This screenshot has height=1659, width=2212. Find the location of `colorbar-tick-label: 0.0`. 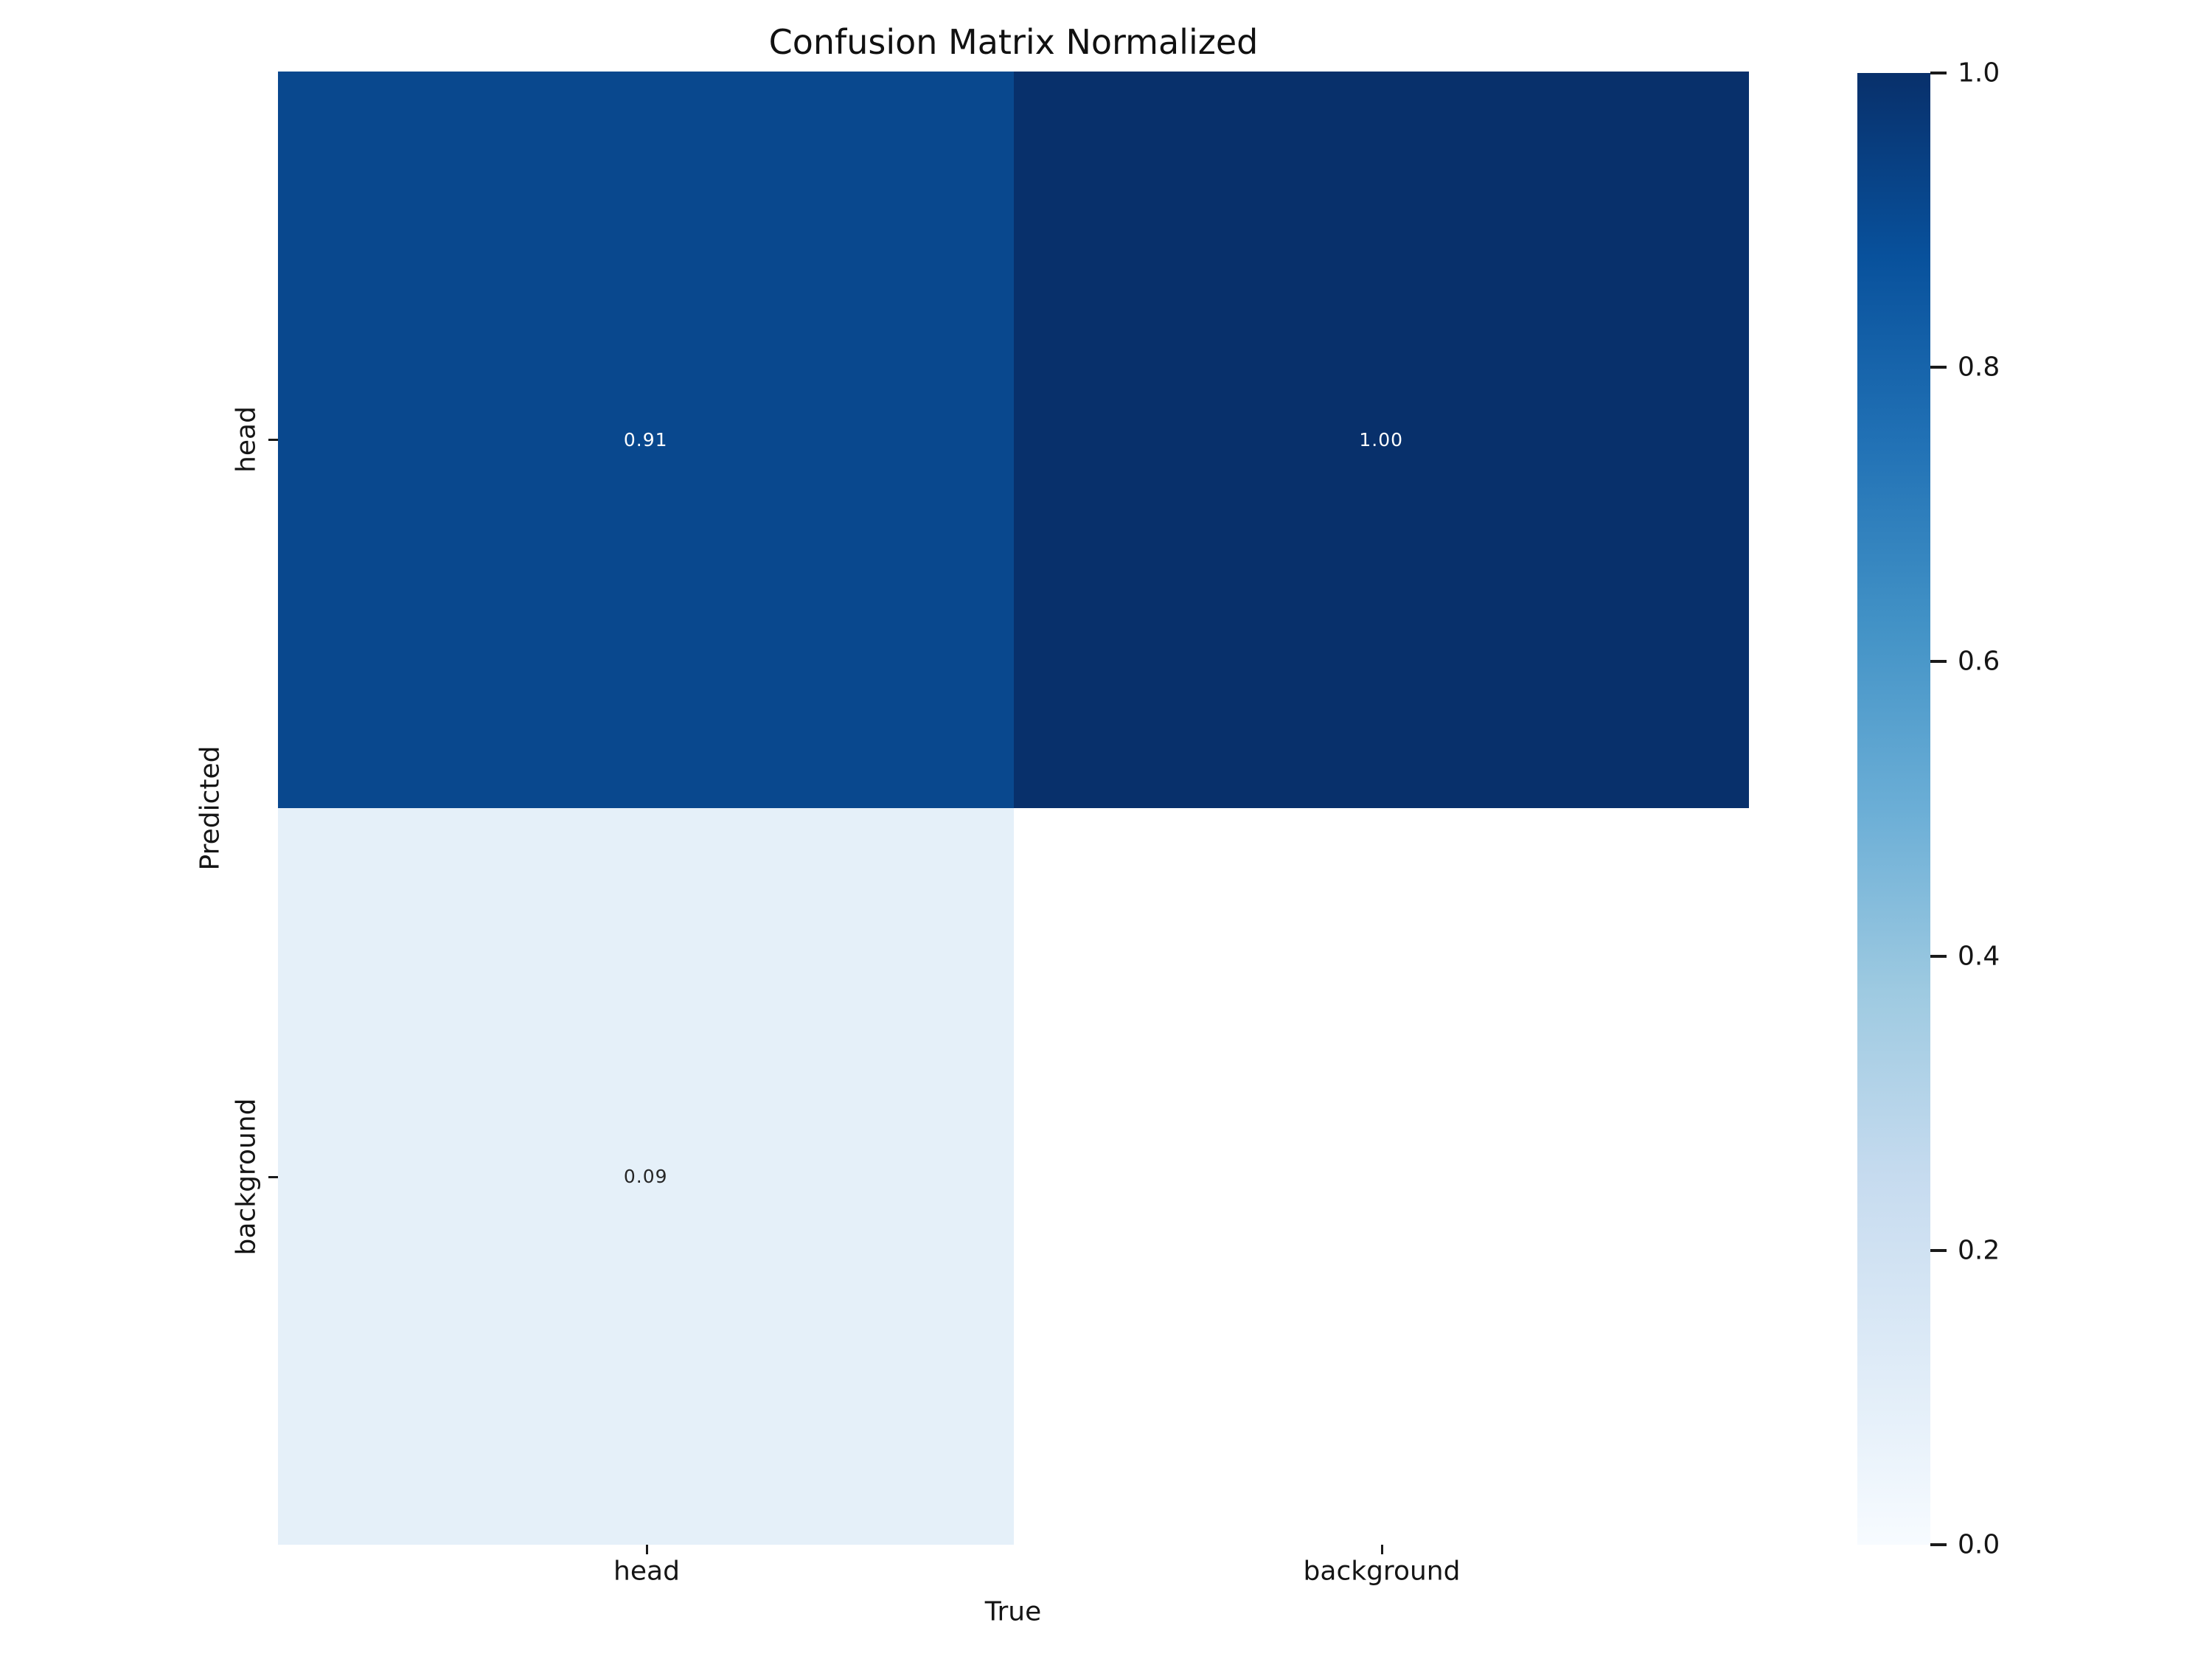

colorbar-tick-label: 0.0 is located at coordinates (1979, 1544).